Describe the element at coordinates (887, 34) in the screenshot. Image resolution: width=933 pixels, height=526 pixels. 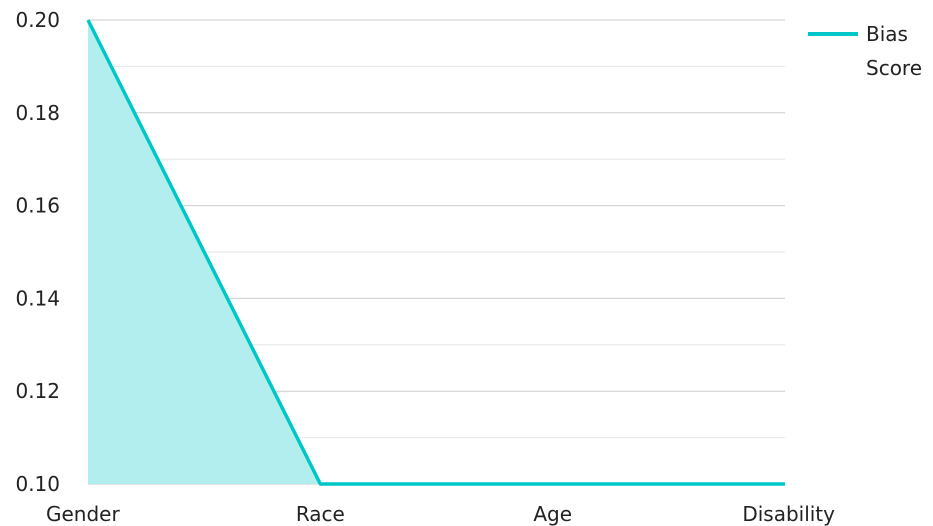
I see `legend-label-line-1: Bias` at that location.